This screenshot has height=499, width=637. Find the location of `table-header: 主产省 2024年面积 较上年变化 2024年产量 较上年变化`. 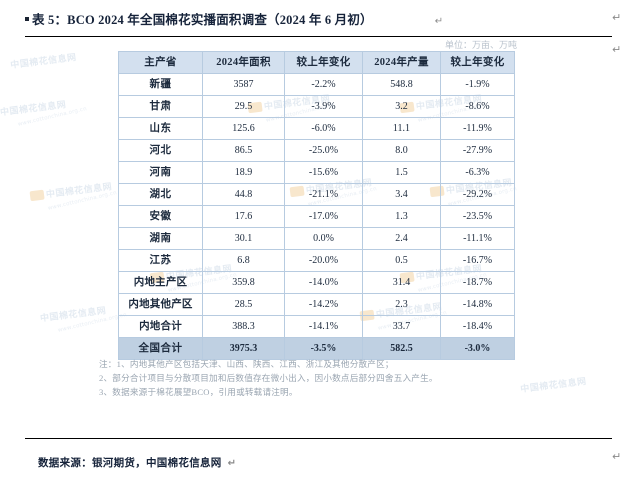

table-header: 主产省 2024年面积 较上年变化 2024年产量 较上年变化 is located at coordinates (316, 62).